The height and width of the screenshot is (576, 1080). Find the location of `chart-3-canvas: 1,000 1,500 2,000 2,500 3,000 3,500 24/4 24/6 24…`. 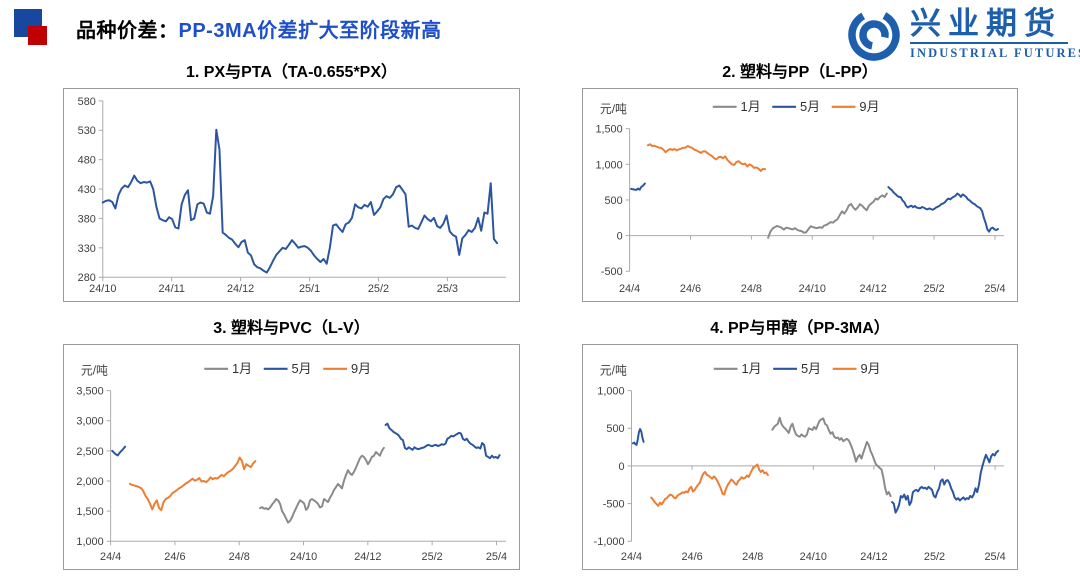

chart-3-canvas: 1,000 1,500 2,000 2,500 3,000 3,500 24/4 24/6 24… is located at coordinates (291, 462).